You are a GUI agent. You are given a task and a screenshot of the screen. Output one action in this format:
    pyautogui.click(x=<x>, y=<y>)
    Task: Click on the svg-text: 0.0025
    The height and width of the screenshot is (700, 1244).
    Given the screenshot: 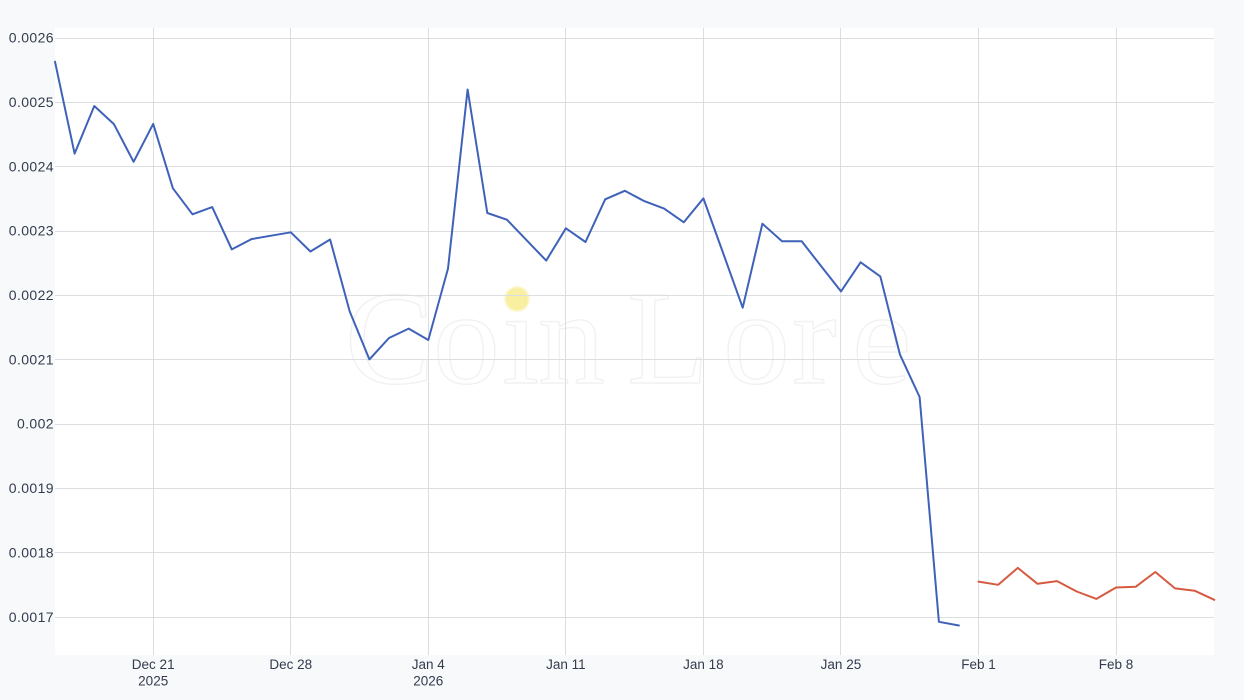 What is the action you would take?
    pyautogui.click(x=31, y=102)
    